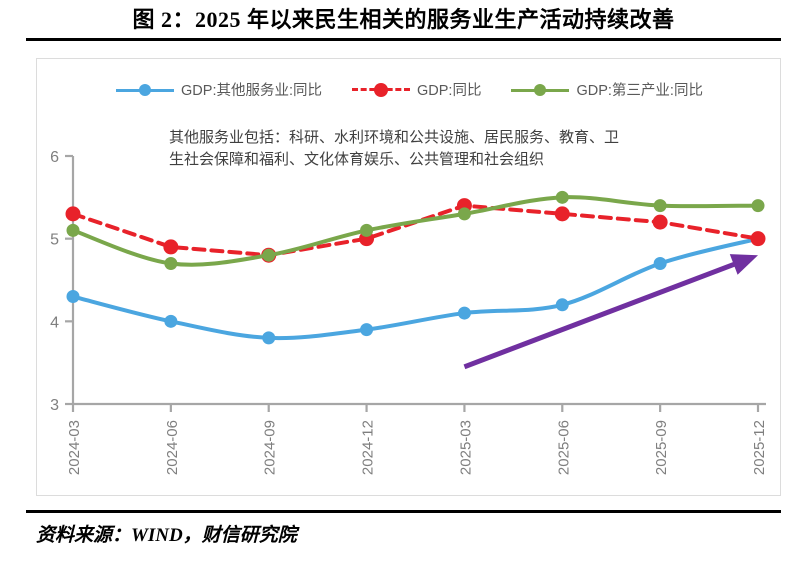  Describe the element at coordinates (416, 89) in the screenshot. I see `legend-item-gdp: GDP:同比` at that location.